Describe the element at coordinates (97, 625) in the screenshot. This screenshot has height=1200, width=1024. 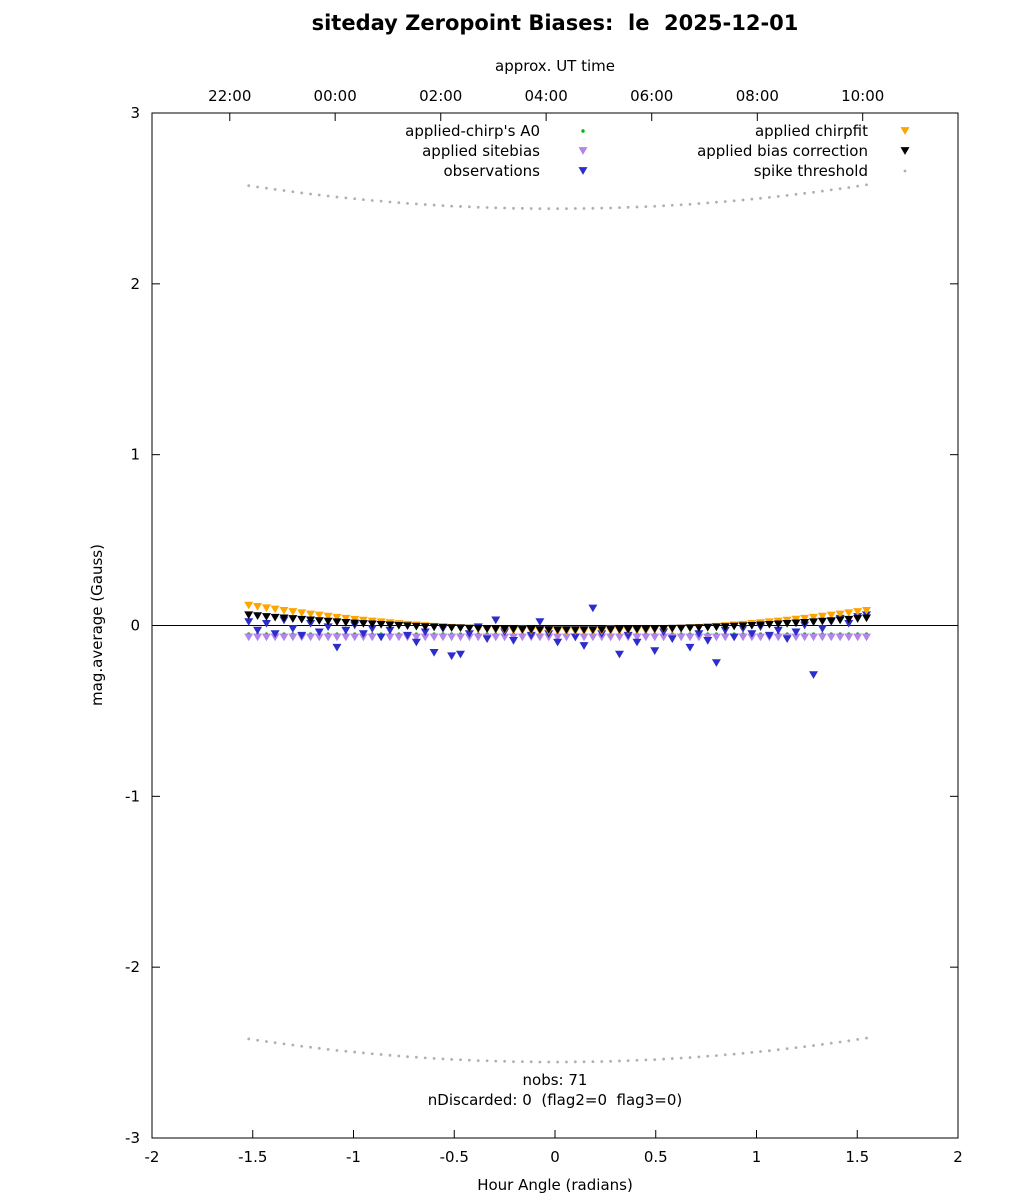
I see `y-axis-title: mag.average (Gauss)` at that location.